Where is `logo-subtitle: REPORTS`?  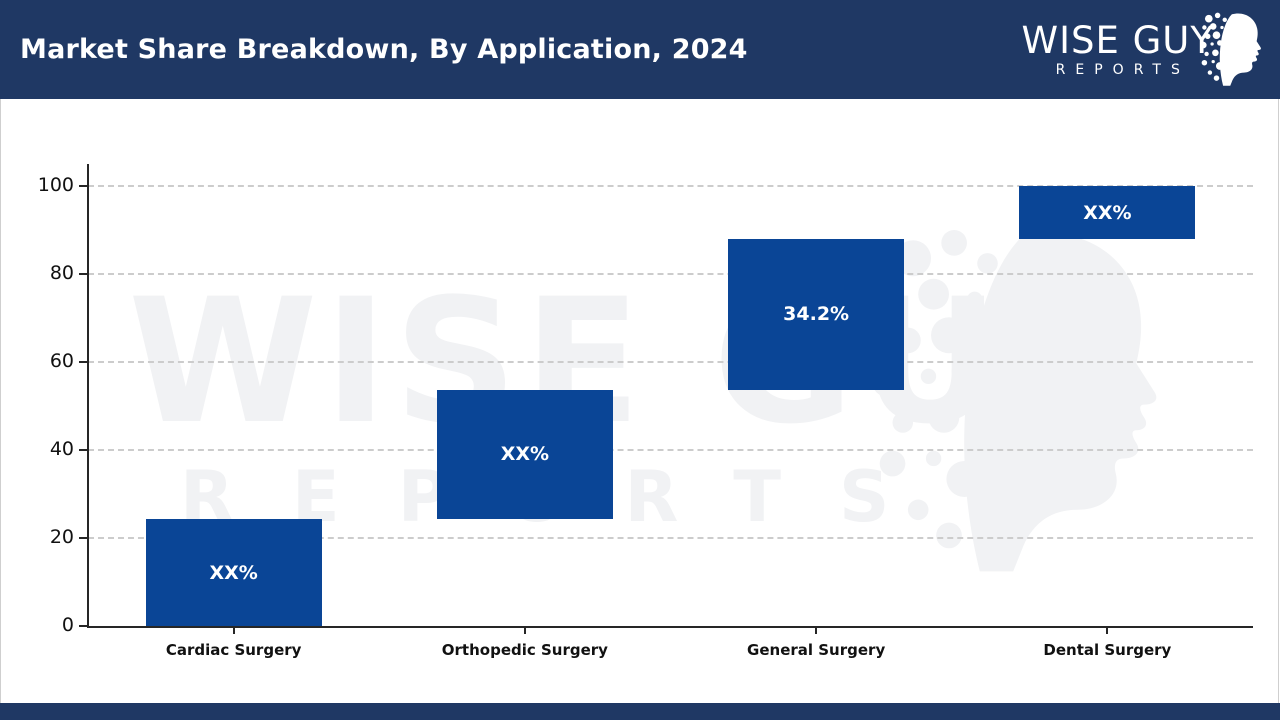
logo-subtitle: REPORTS is located at coordinates (1122, 69).